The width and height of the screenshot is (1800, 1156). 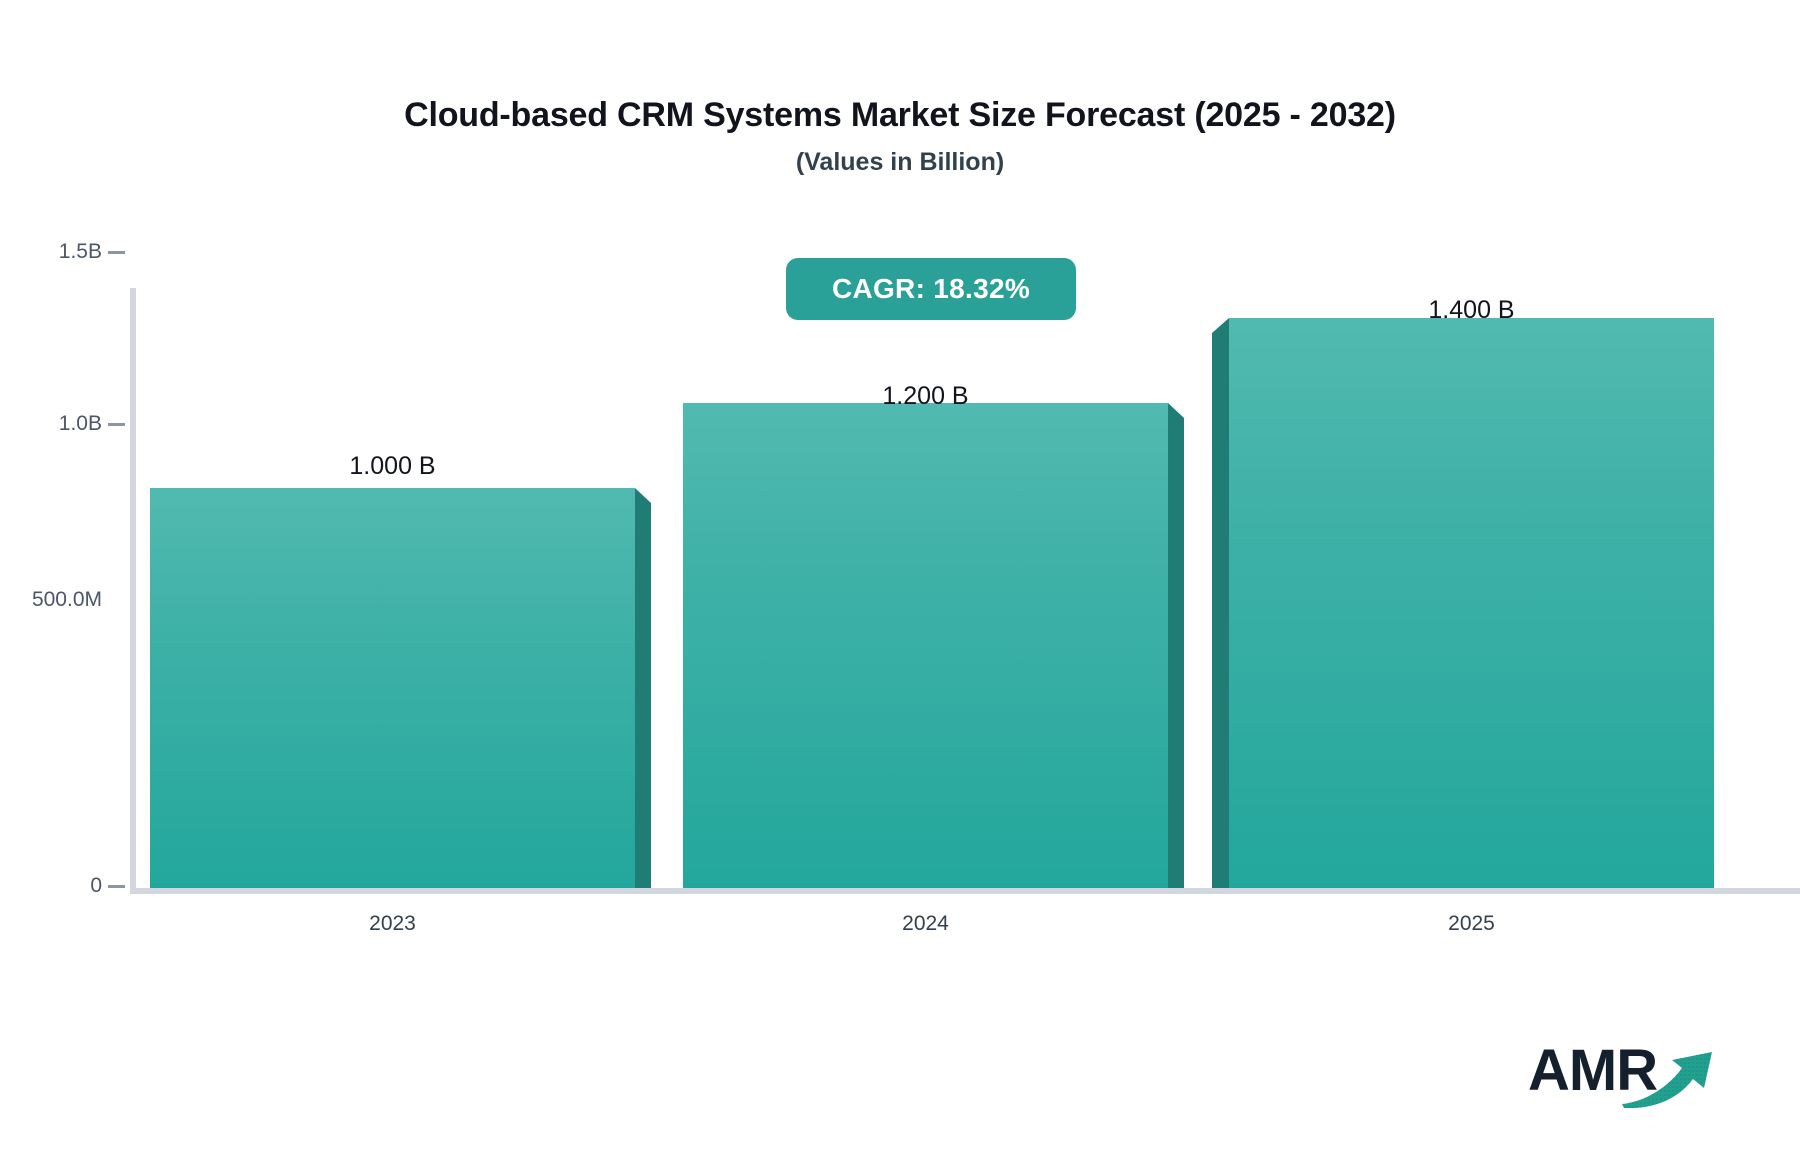 I want to click on y-axis-line, so click(x=133, y=591).